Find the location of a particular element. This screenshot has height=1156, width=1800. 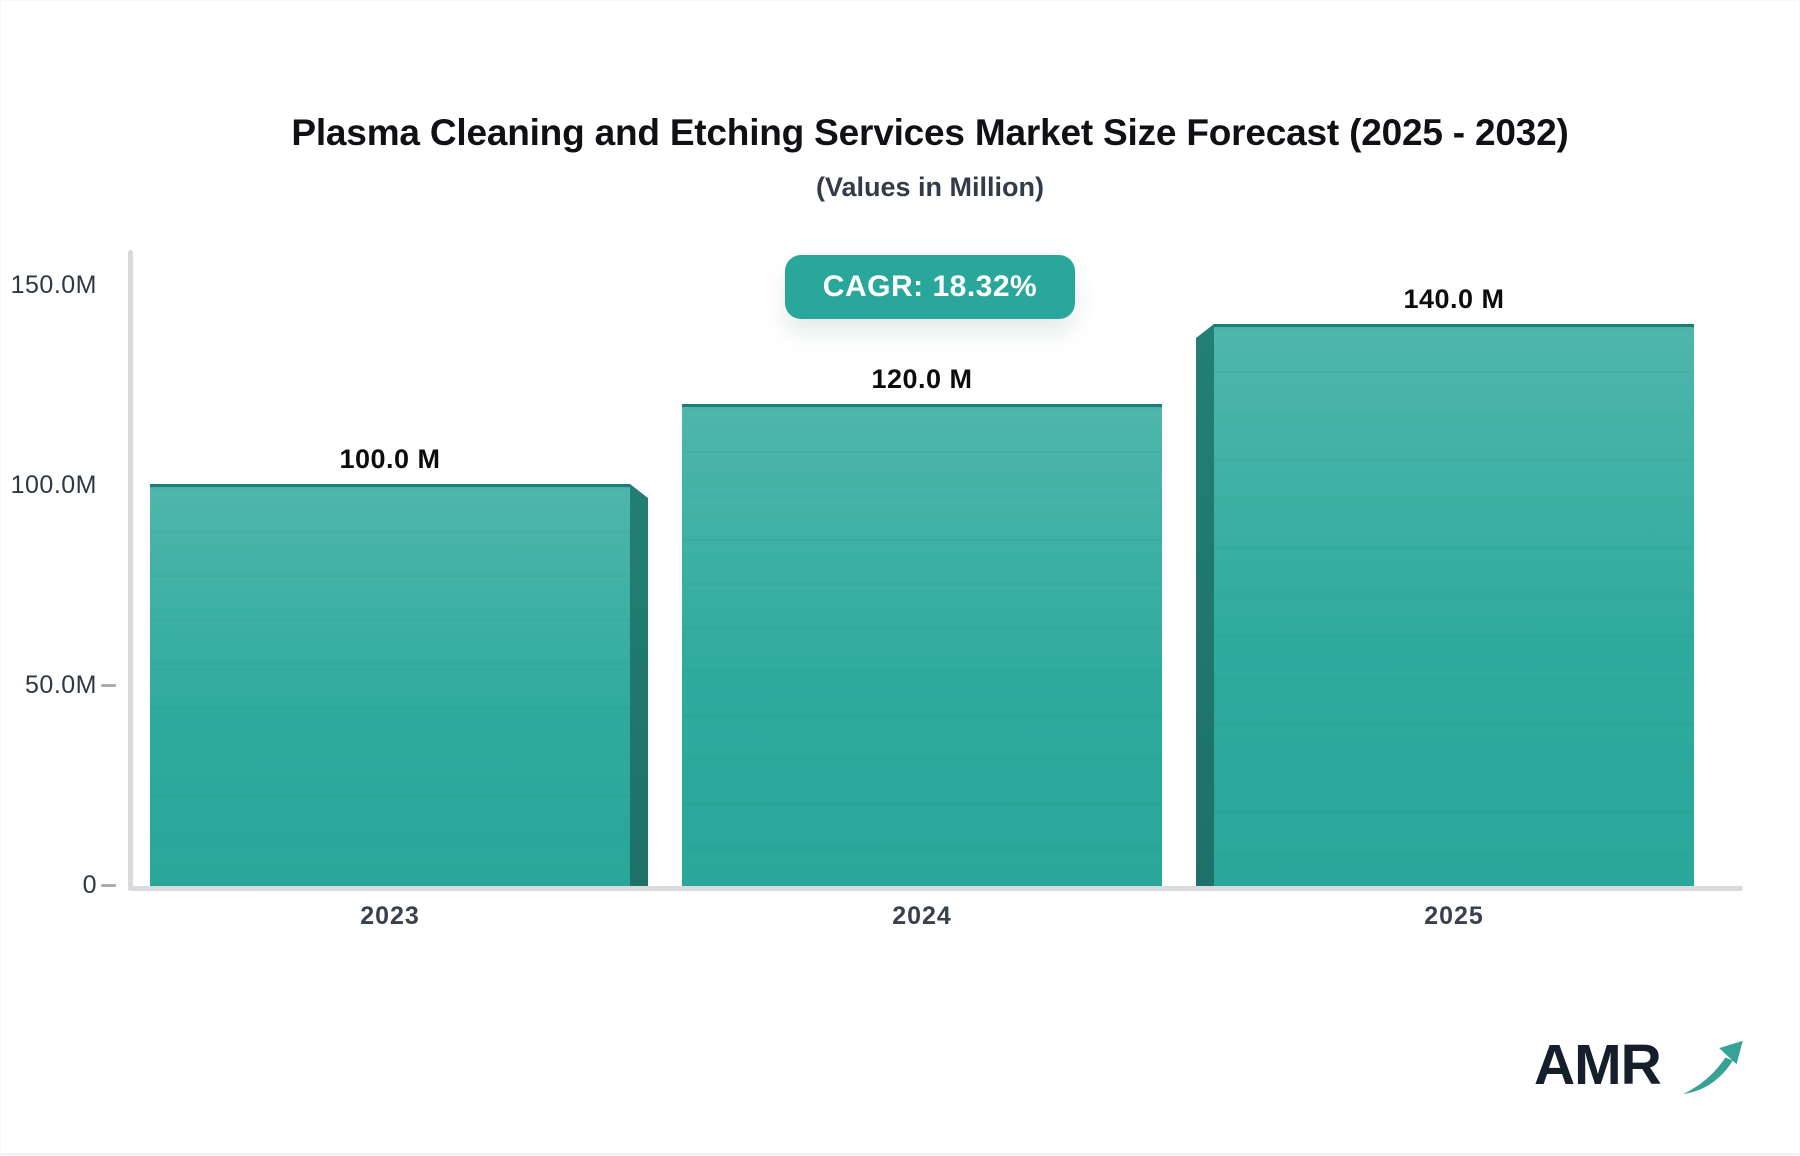

x-axis-line is located at coordinates (935, 888).